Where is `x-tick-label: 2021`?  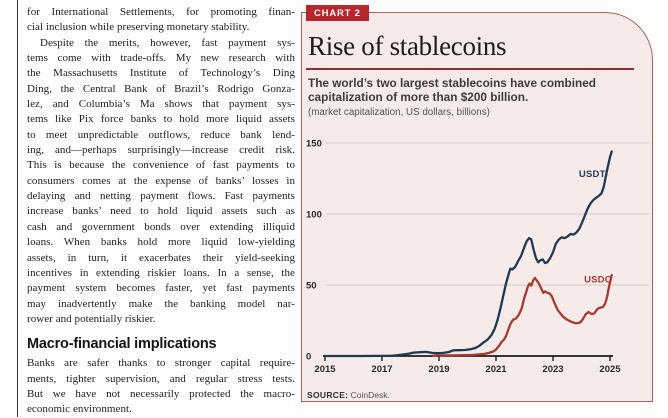
x-tick-label: 2021 is located at coordinates (496, 369).